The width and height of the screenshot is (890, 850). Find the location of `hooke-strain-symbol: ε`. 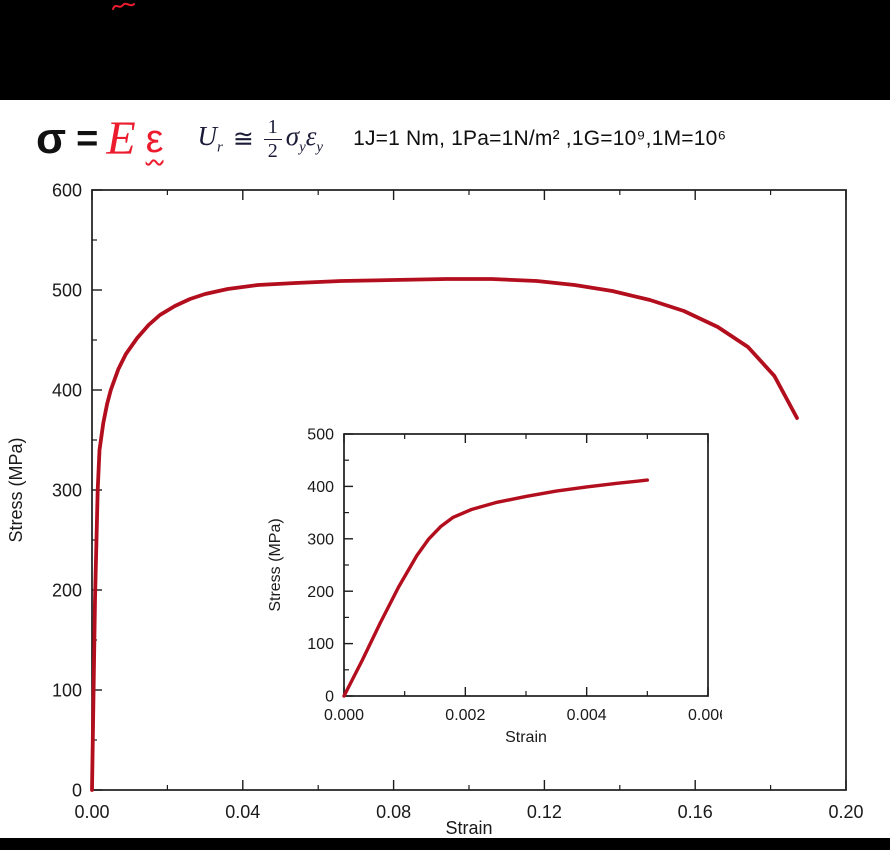

hooke-strain-symbol: ε is located at coordinates (154, 139).